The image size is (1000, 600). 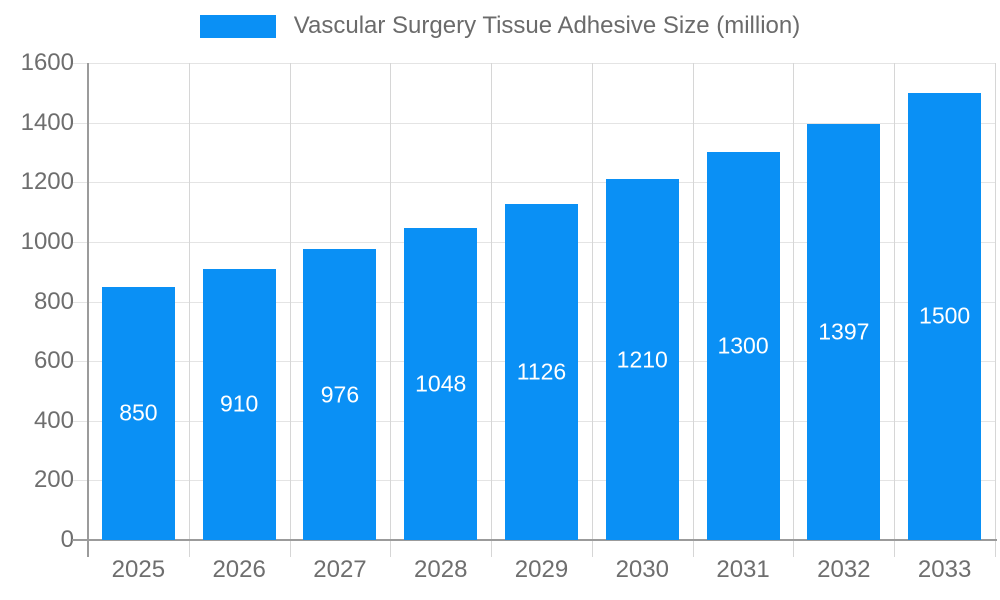 What do you see at coordinates (53, 301) in the screenshot?
I see `y-axis-tick-label: 800` at bounding box center [53, 301].